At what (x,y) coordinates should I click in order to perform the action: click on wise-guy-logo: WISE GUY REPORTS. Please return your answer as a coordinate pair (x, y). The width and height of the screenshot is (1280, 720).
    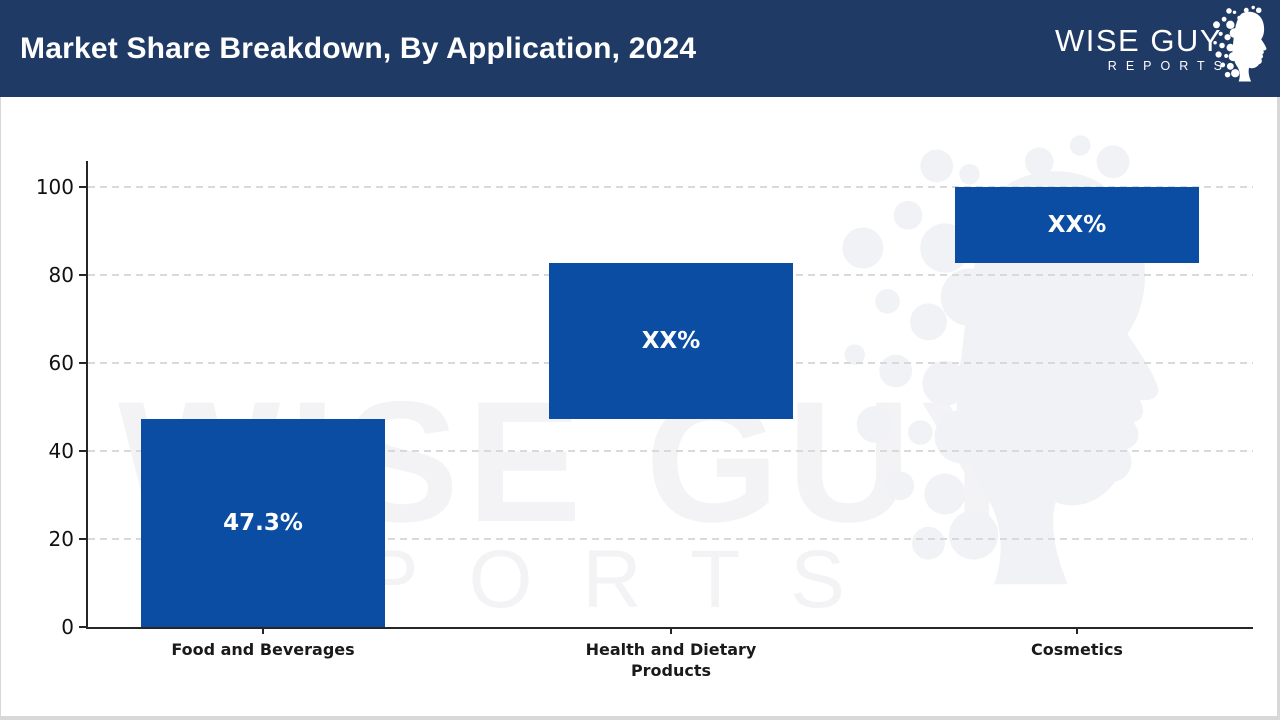
    Looking at the image, I should click on (1162, 49).